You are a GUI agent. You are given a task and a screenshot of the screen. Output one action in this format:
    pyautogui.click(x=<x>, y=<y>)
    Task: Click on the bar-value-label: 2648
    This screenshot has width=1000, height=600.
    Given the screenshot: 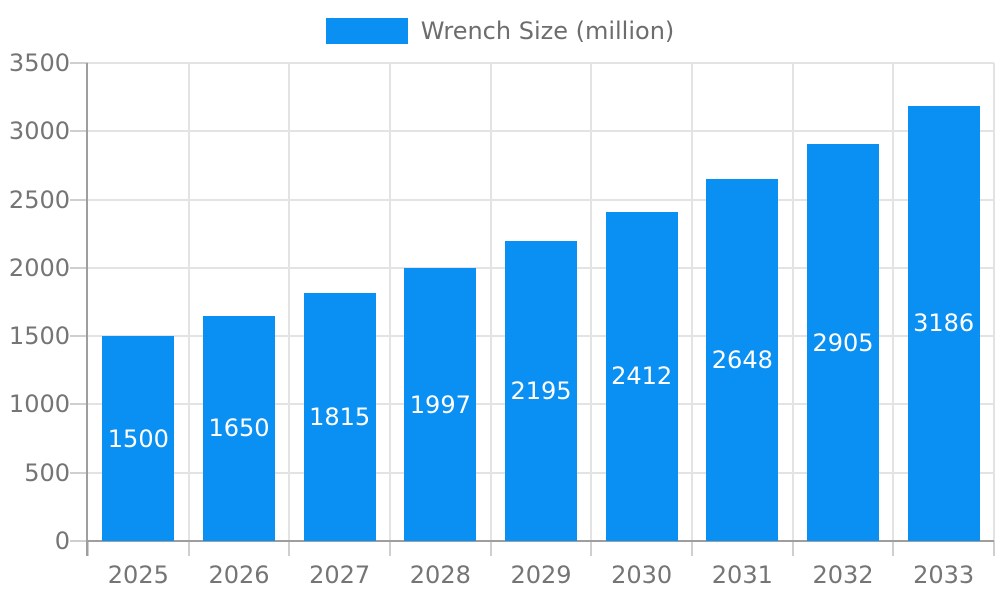 What is the action you would take?
    pyautogui.click(x=742, y=360)
    